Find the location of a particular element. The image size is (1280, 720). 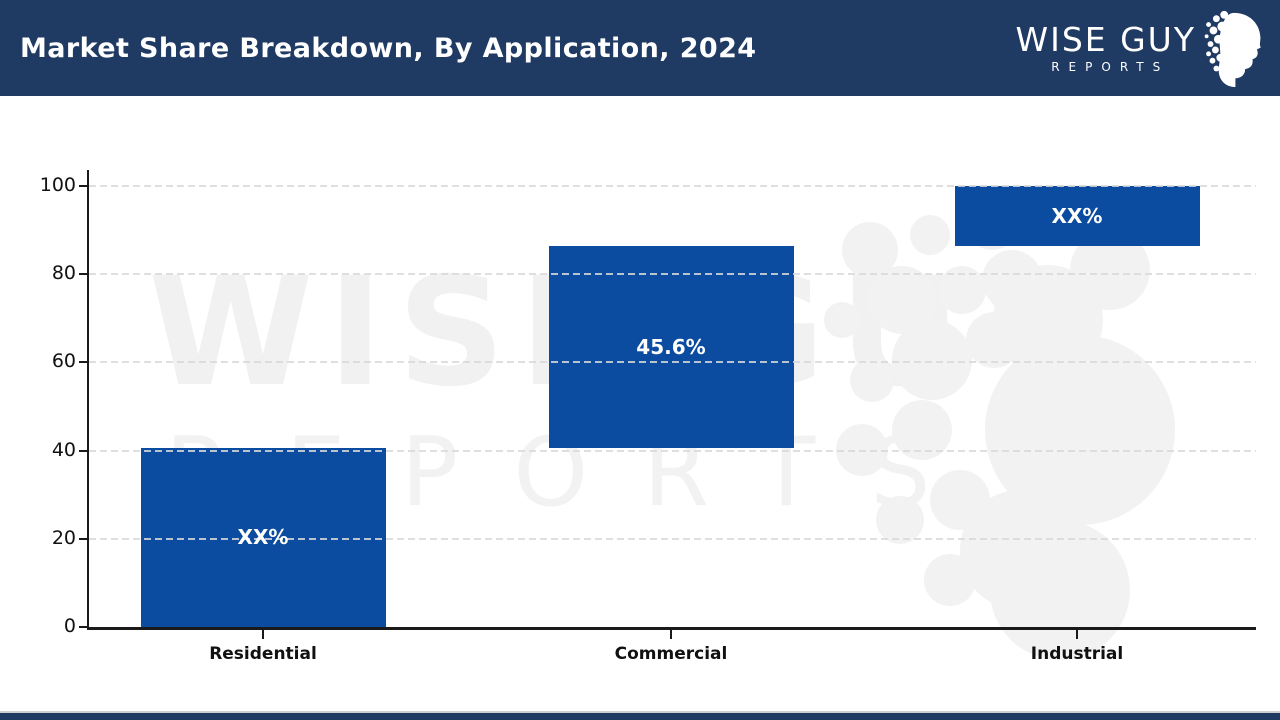

y-tick-label: 100 is located at coordinates (57, 185).